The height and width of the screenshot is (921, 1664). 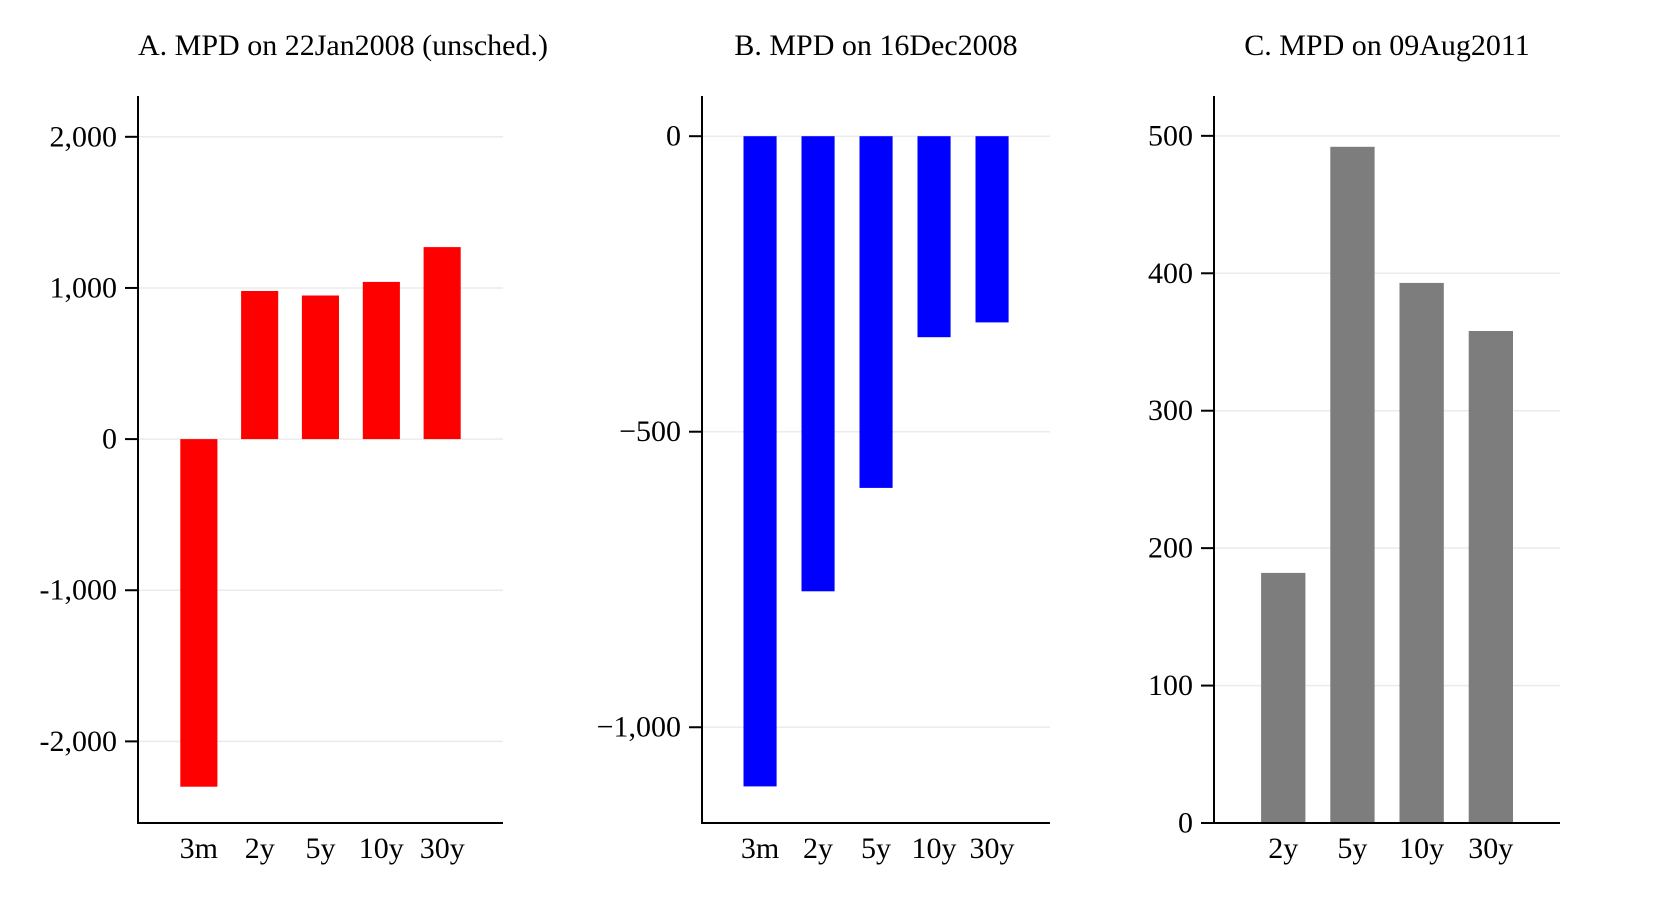 I want to click on panel-c-title: C. MPD on 09Aug2011, so click(x=1387, y=45).